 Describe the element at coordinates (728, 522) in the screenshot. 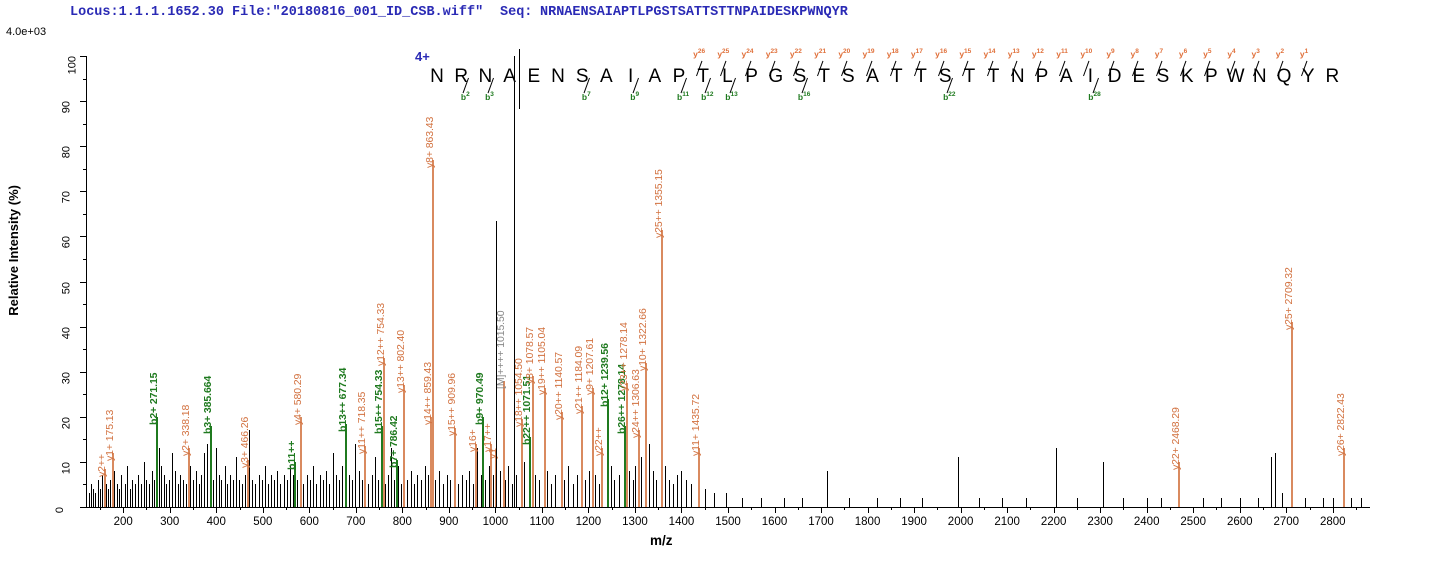

I see `x-tick-label: 1500` at that location.